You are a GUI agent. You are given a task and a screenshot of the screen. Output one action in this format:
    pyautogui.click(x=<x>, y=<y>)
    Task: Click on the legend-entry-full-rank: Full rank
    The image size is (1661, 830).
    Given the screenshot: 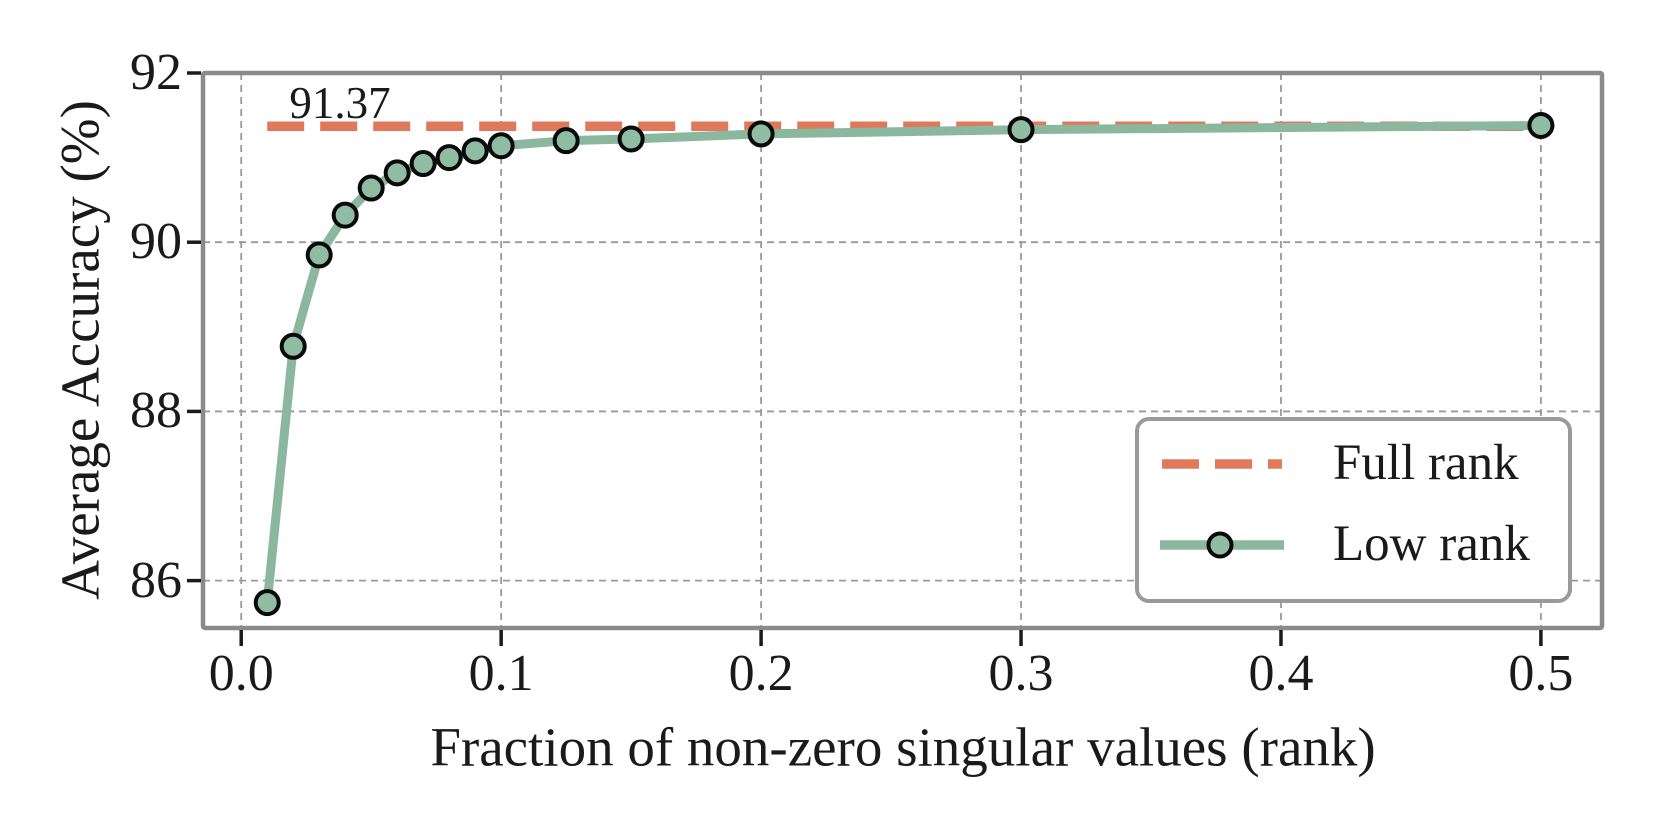 What is the action you would take?
    pyautogui.click(x=1353, y=463)
    